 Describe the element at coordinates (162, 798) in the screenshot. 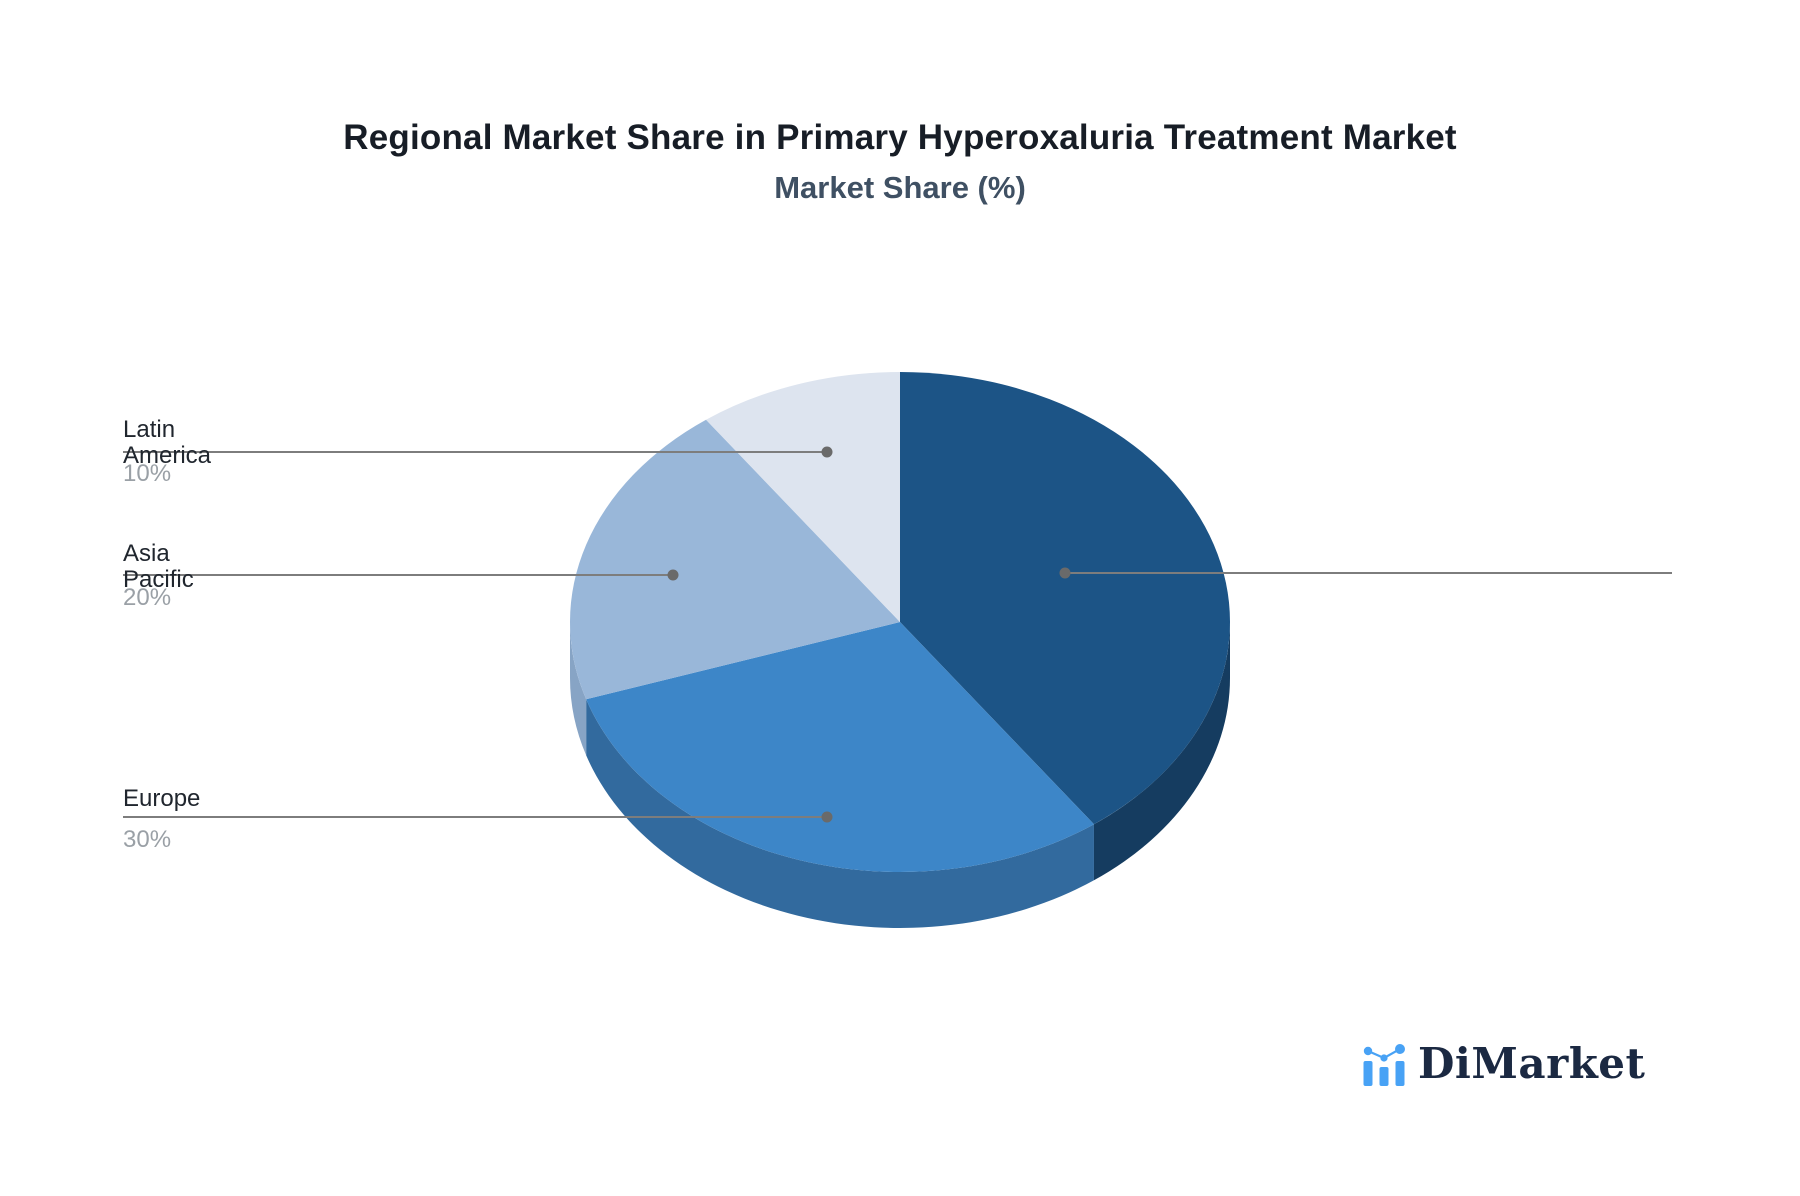

I see `slice-label: Europe` at that location.